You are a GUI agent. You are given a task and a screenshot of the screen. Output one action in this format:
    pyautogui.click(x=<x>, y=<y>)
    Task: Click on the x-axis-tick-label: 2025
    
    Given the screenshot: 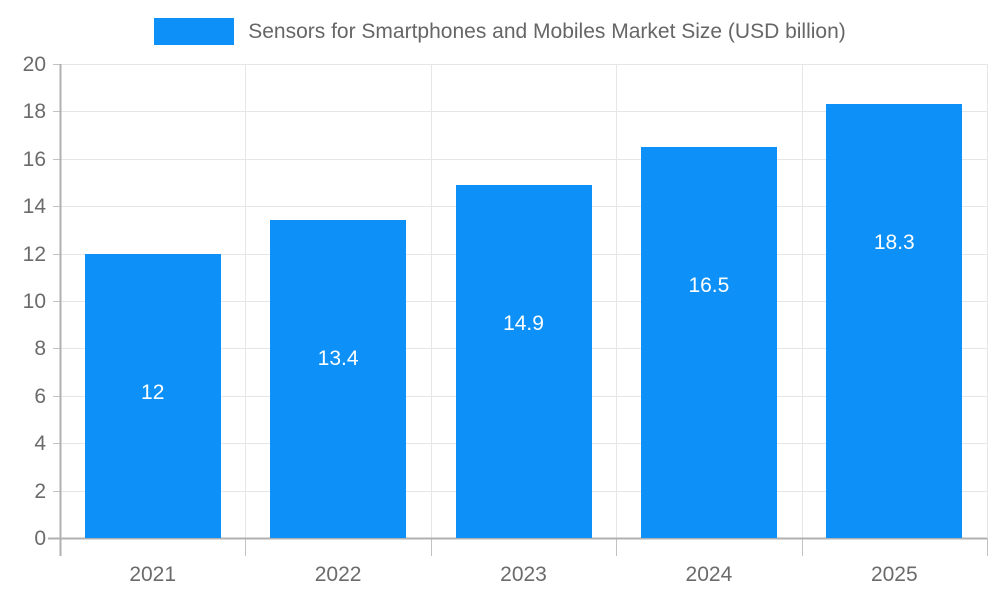 What is the action you would take?
    pyautogui.click(x=894, y=574)
    